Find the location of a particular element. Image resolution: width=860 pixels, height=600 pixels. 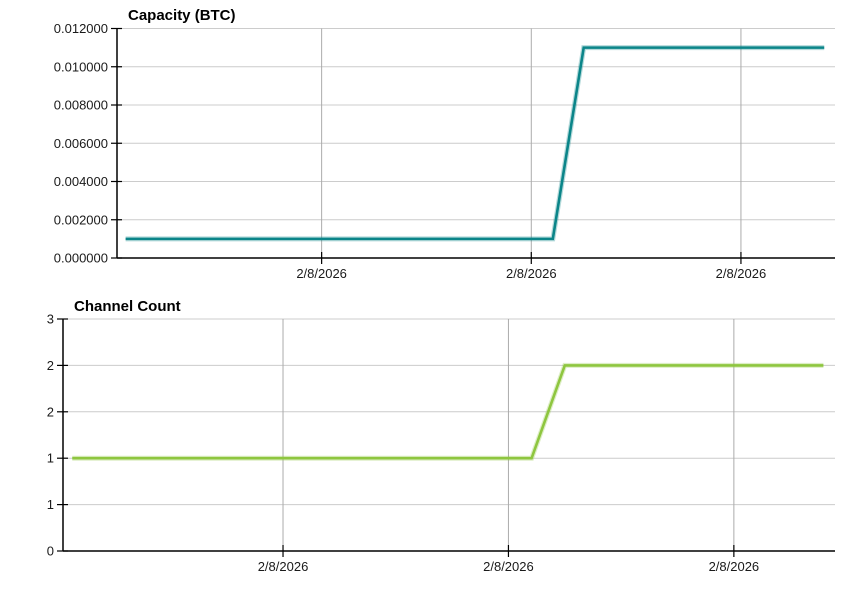

channel-count-y-tick-label: 3 is located at coordinates (50, 319).